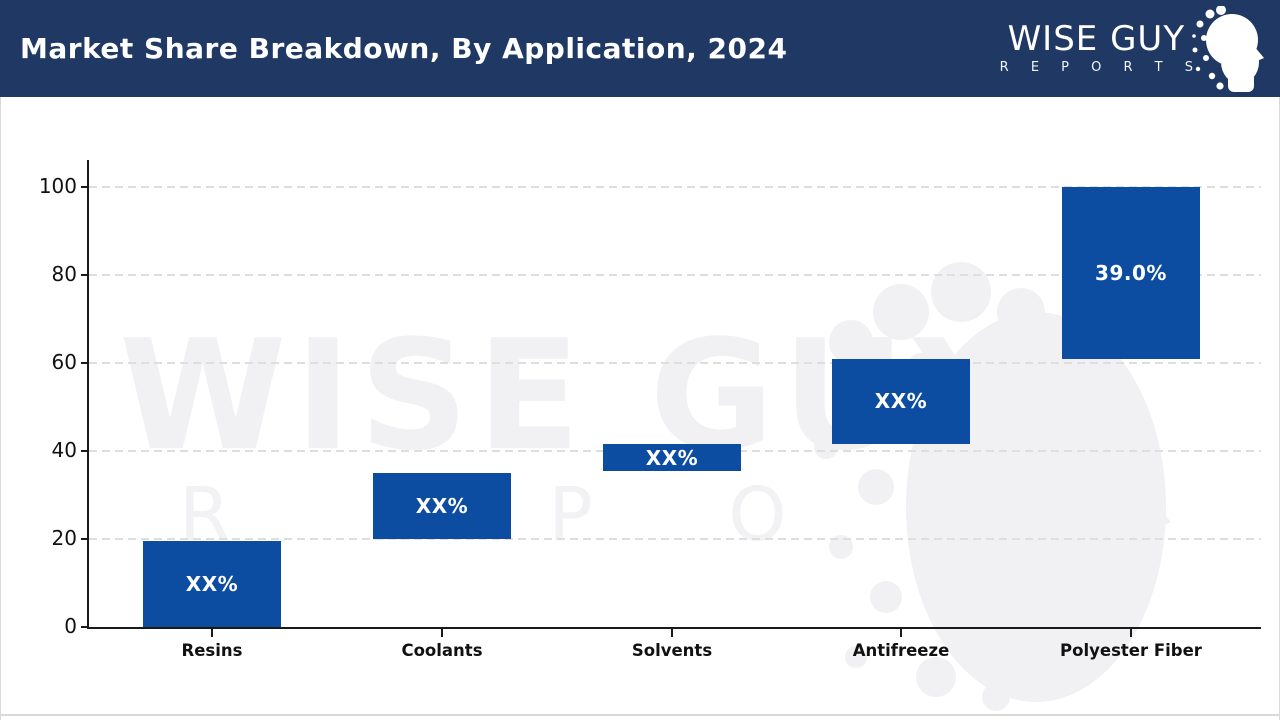 Image resolution: width=1280 pixels, height=720 pixels. Describe the element at coordinates (442, 650) in the screenshot. I see `category-label-1: Coolants` at that location.